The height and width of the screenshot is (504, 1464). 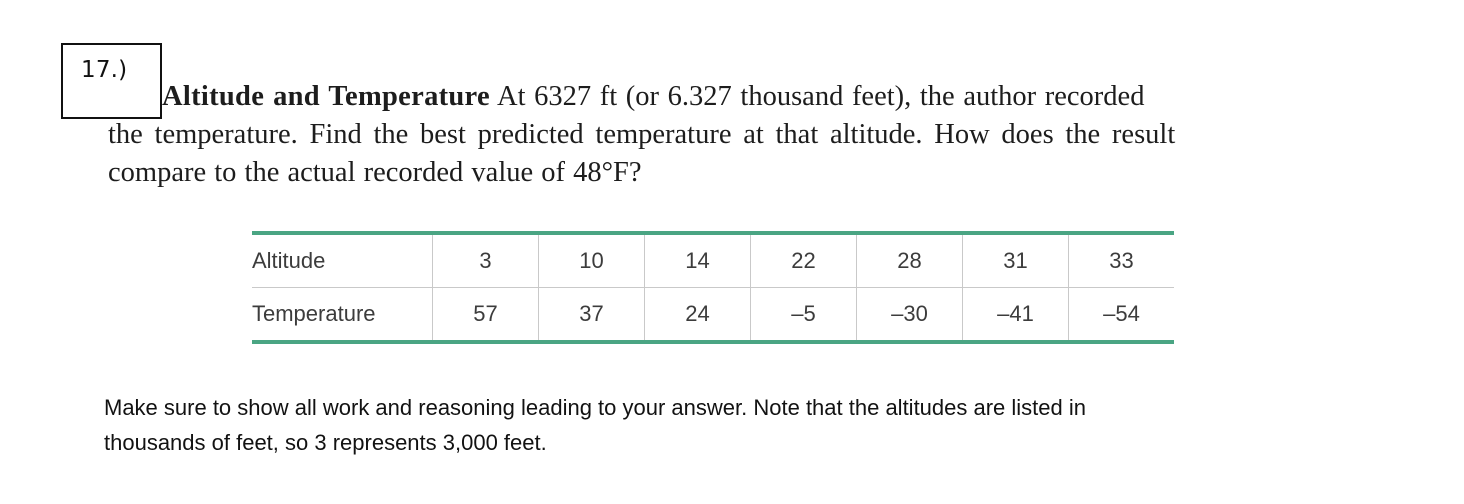 What do you see at coordinates (591, 315) in the screenshot?
I see `temperature-cell-2: 37` at bounding box center [591, 315].